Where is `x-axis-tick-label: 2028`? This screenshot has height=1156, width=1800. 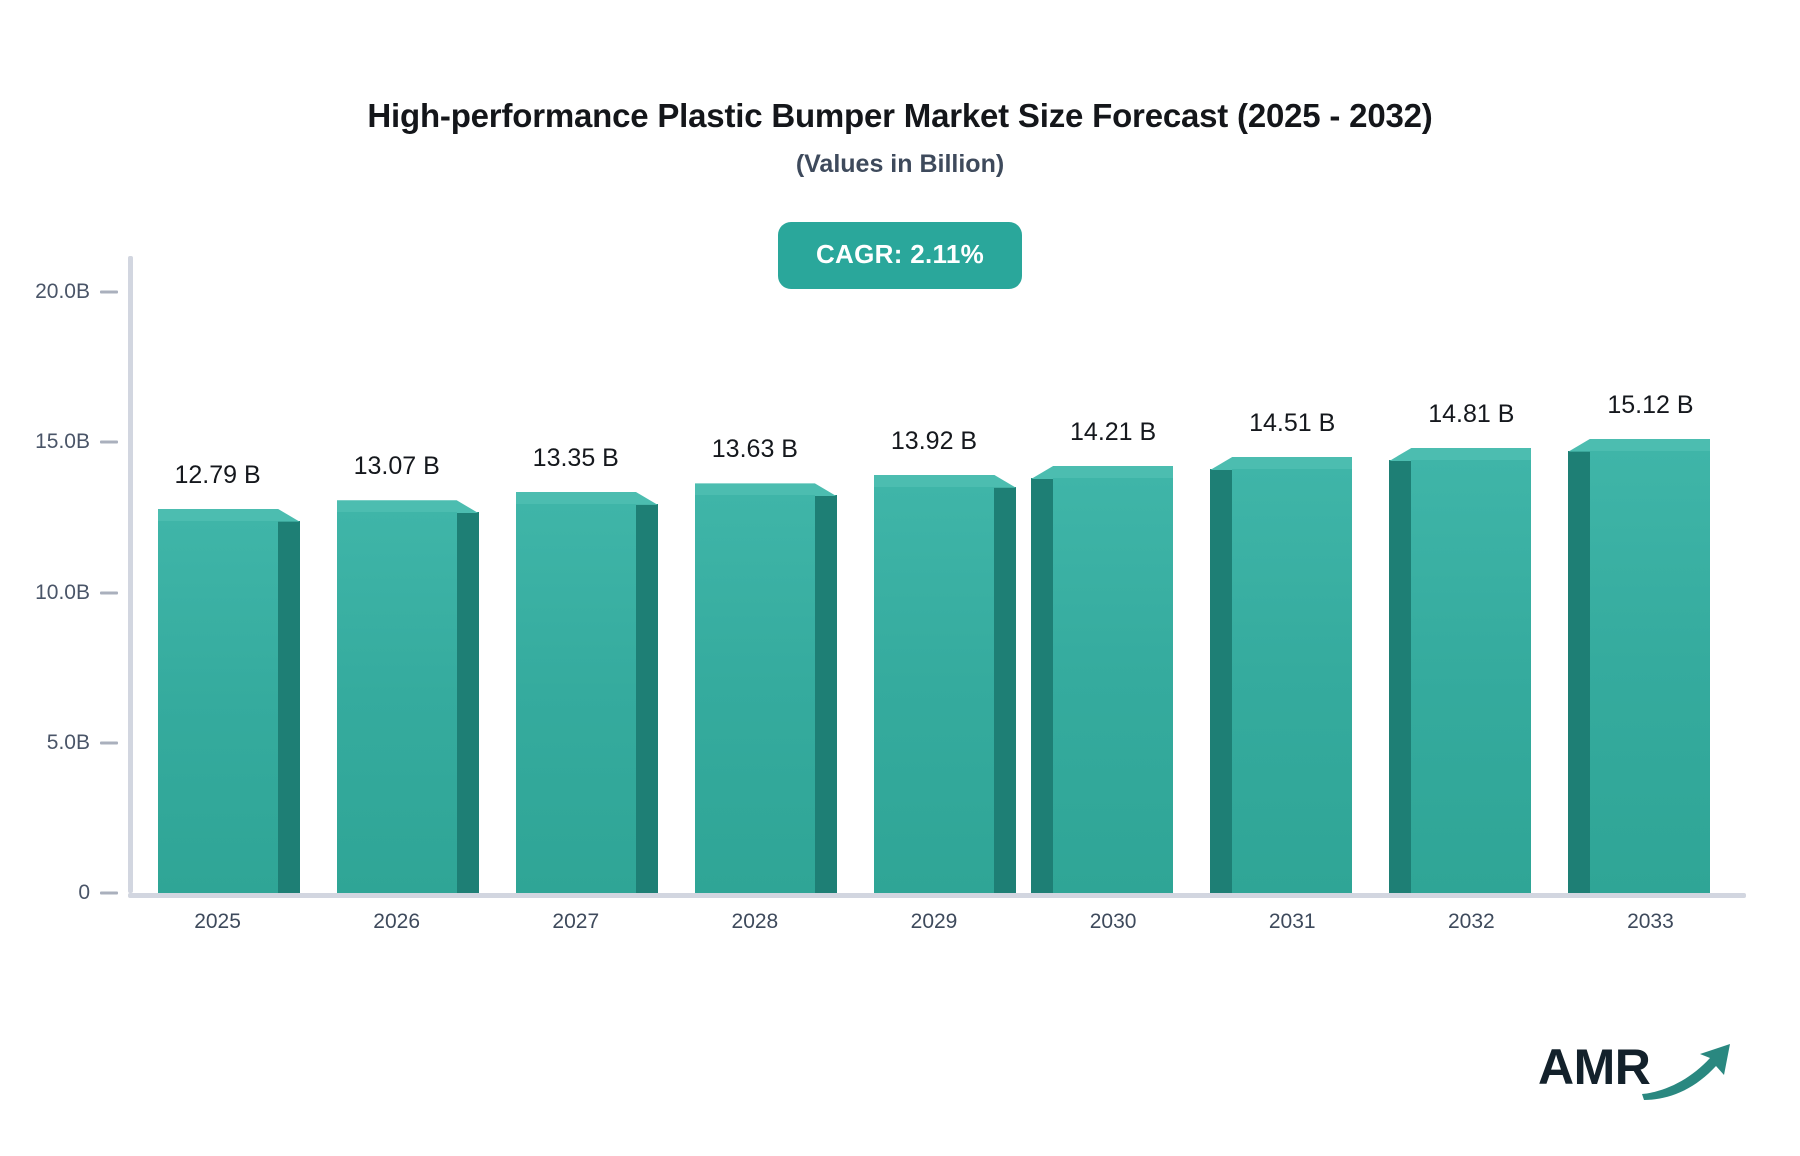 x-axis-tick-label: 2028 is located at coordinates (755, 921).